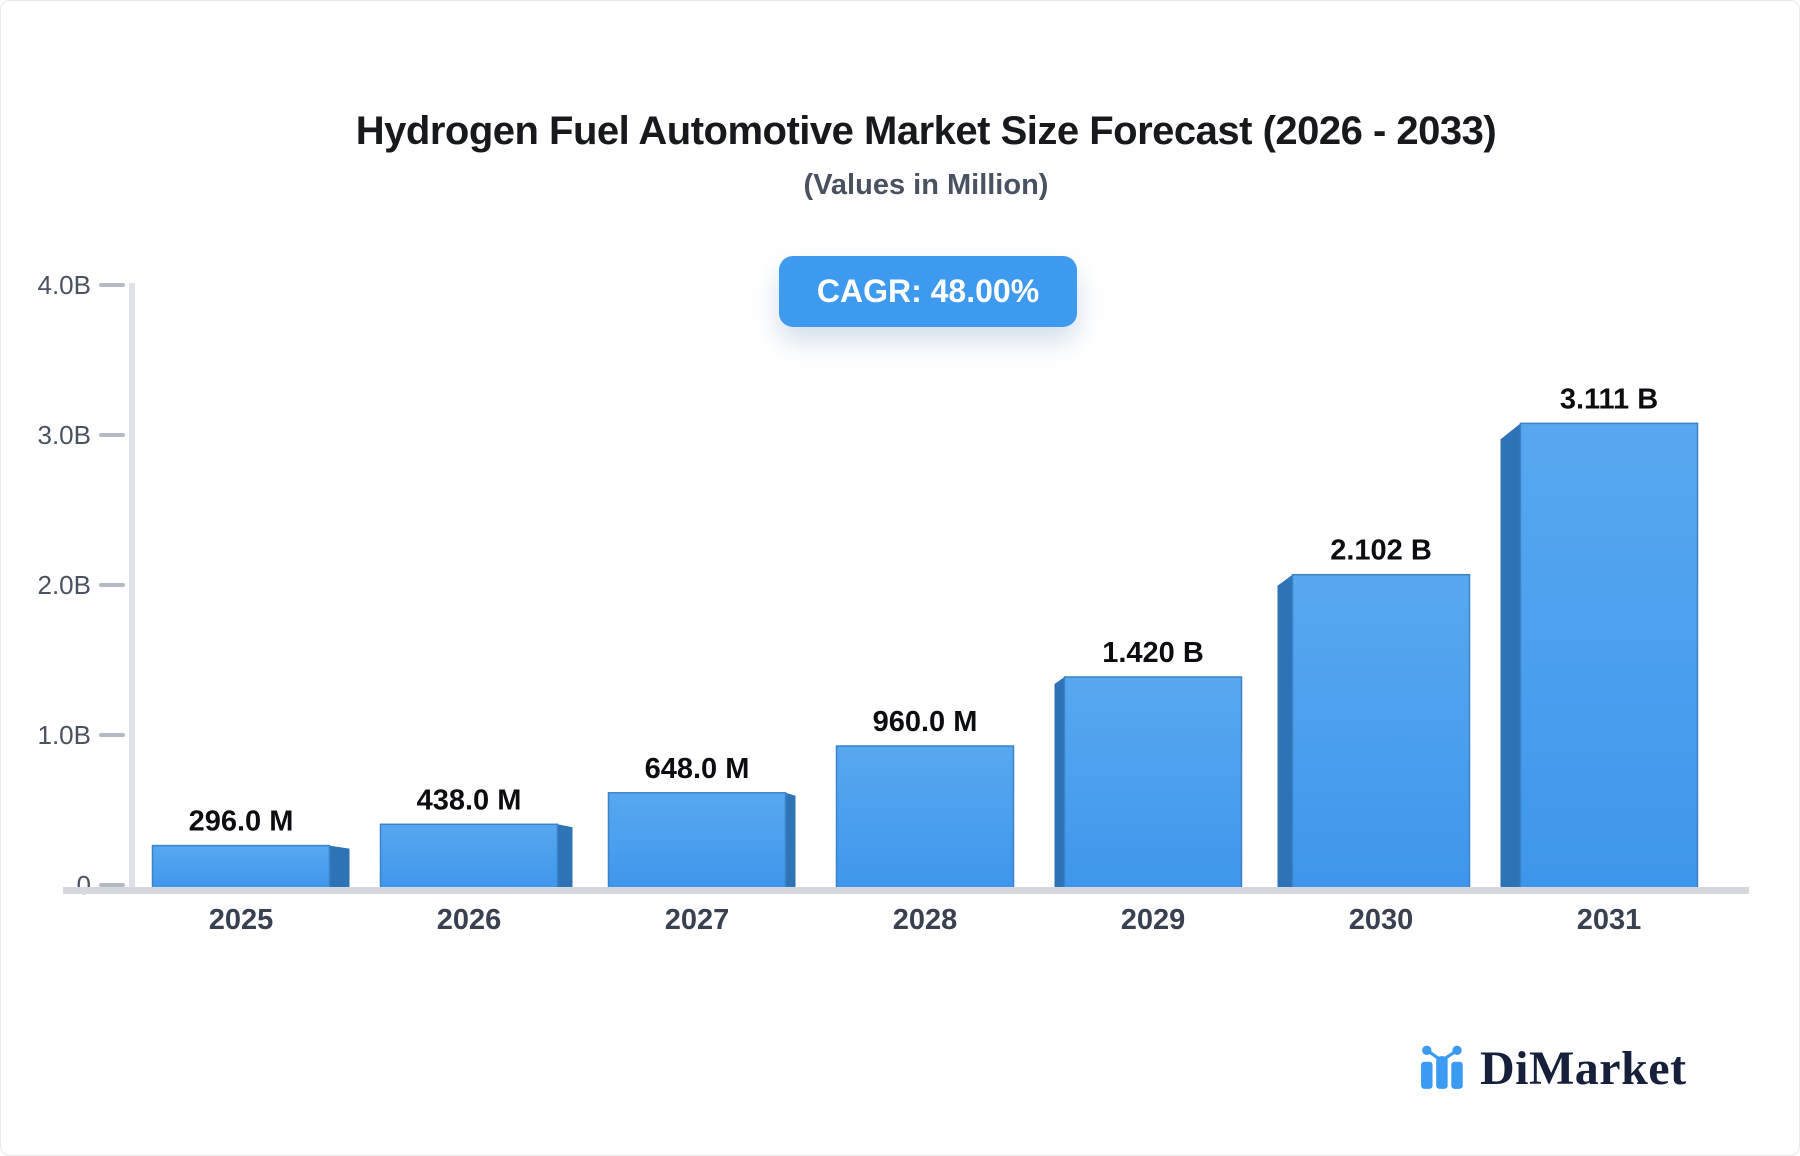 This screenshot has width=1800, height=1156. I want to click on bar-2031: 3.111 B 2031, so click(1599, 659).